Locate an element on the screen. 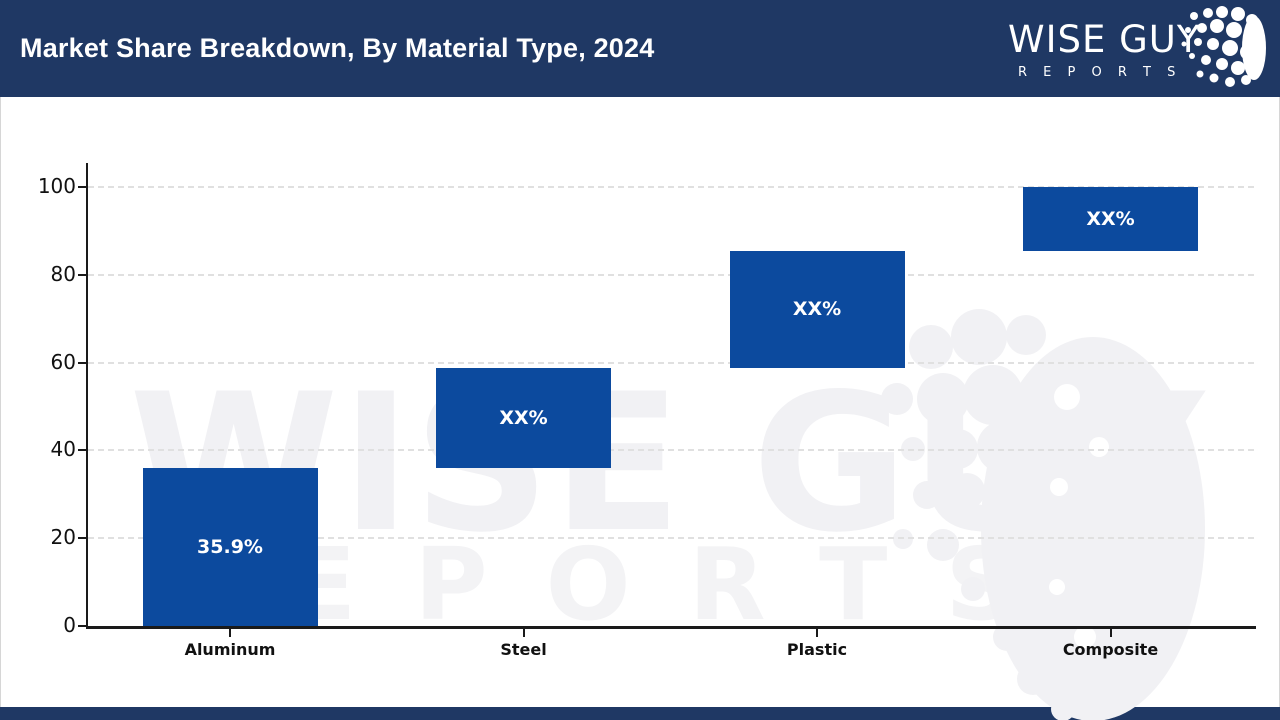  x-tick-label-composite: Composite is located at coordinates (1110, 649).